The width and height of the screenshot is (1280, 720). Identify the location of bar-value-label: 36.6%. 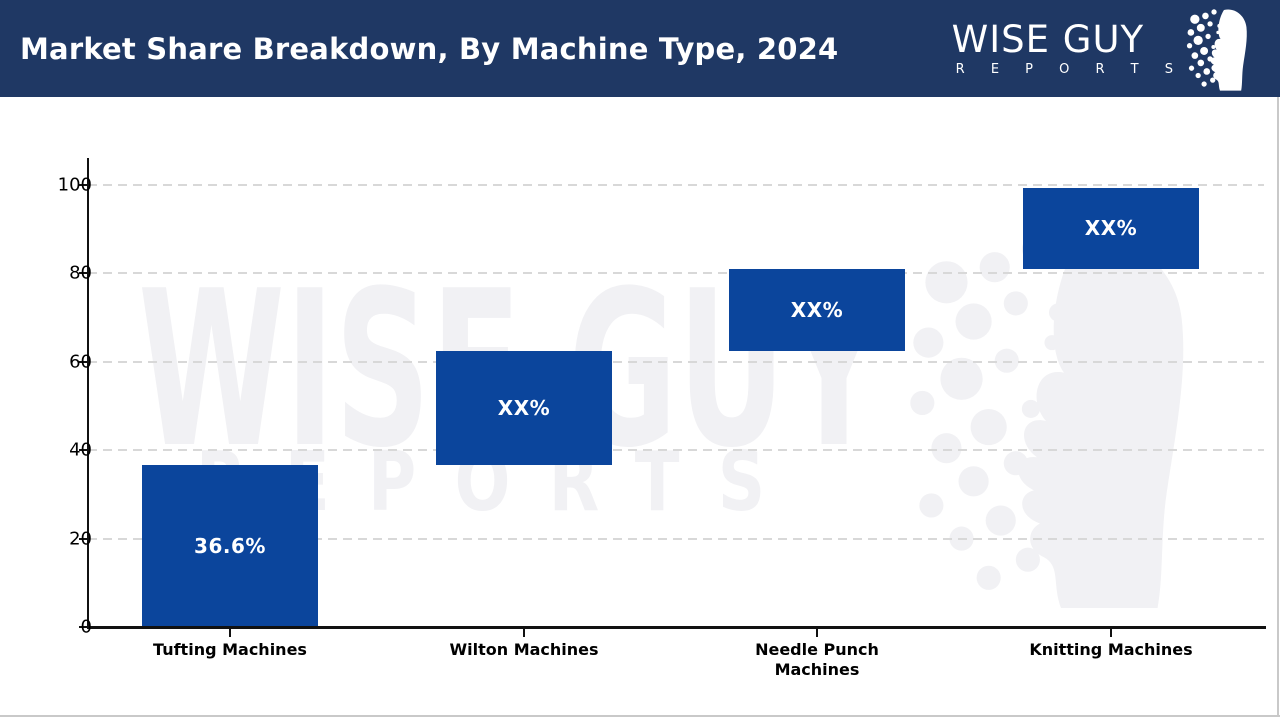
(230, 546).